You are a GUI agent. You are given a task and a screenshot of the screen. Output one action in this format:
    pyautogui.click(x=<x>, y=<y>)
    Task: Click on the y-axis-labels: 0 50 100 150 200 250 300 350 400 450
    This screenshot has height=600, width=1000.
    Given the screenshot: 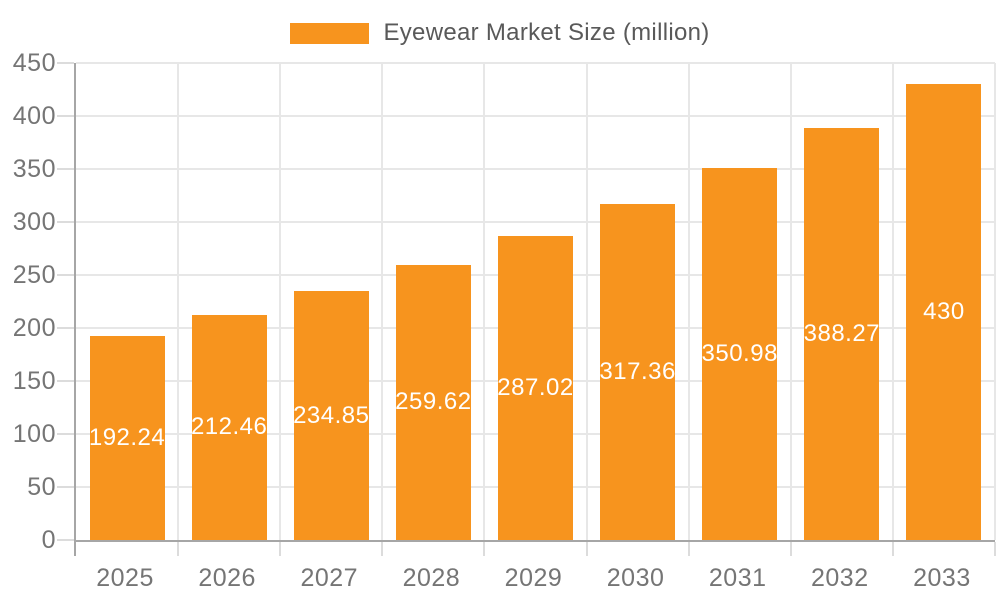 What is the action you would take?
    pyautogui.click(x=28, y=300)
    